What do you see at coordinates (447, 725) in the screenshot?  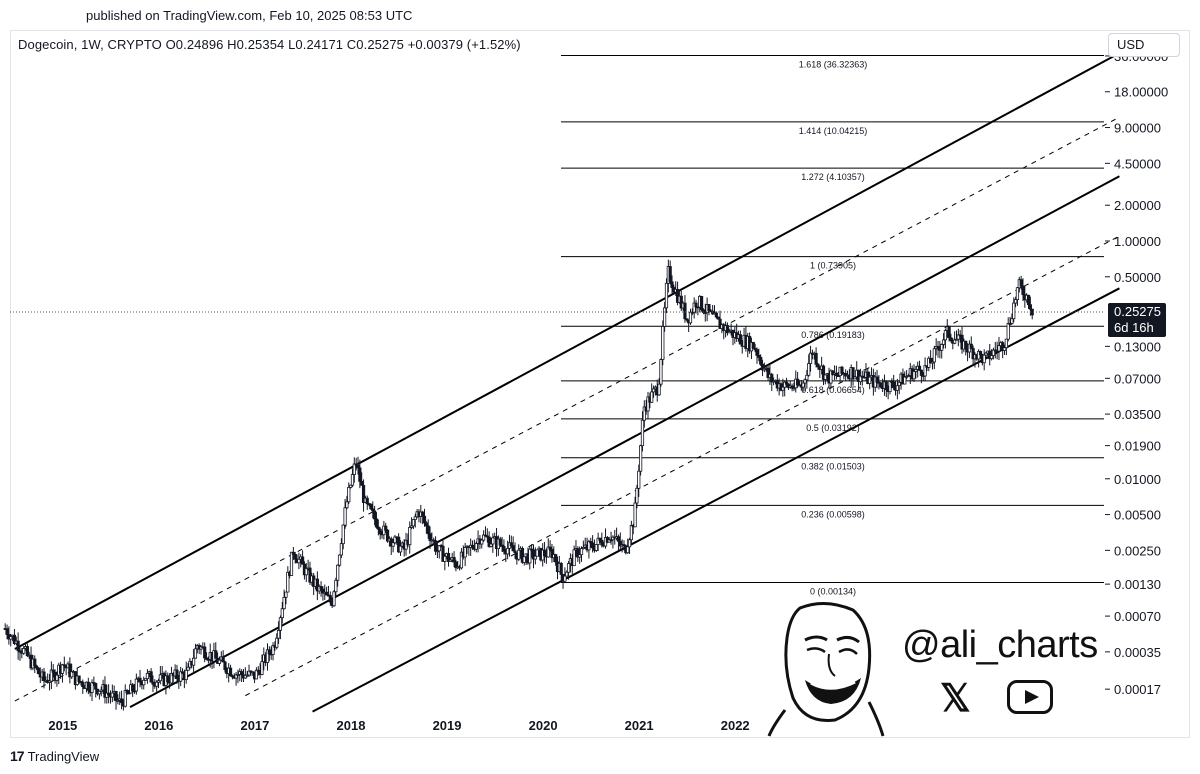 I see `x-tick-label: 2019` at bounding box center [447, 725].